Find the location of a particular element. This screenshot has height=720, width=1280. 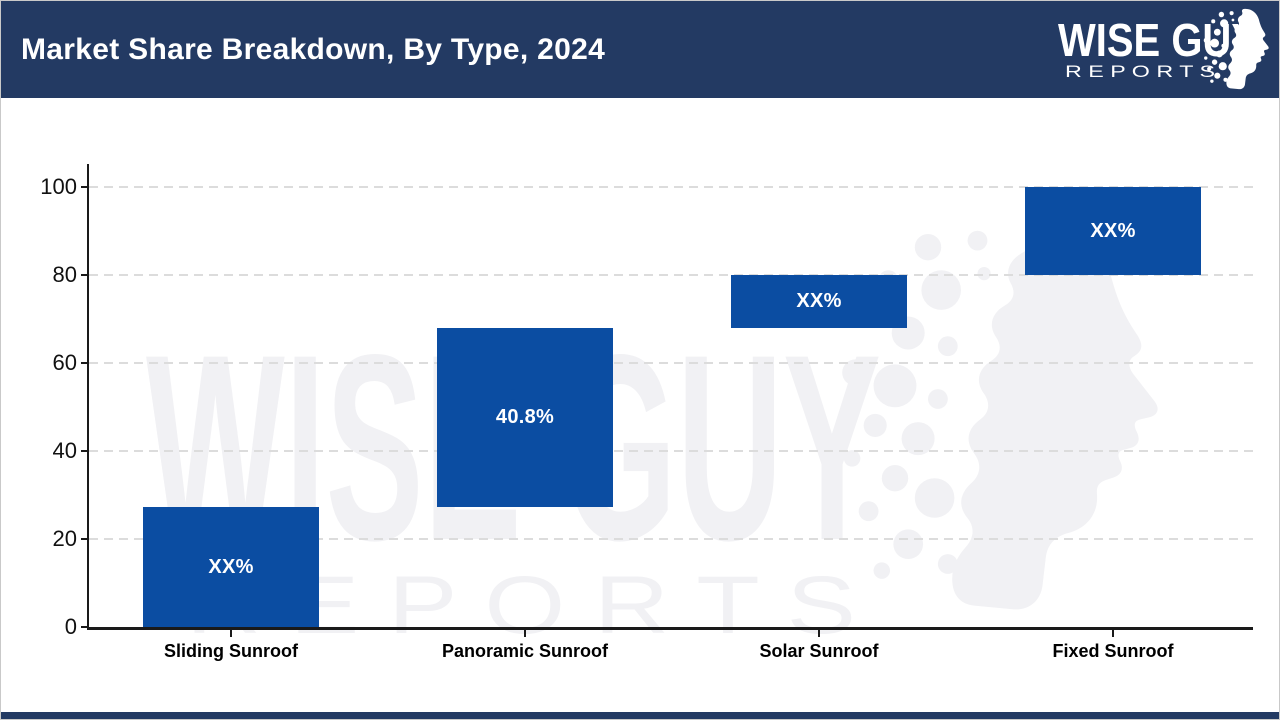

bar-fixed-sunroof: XX% is located at coordinates (1113, 231).